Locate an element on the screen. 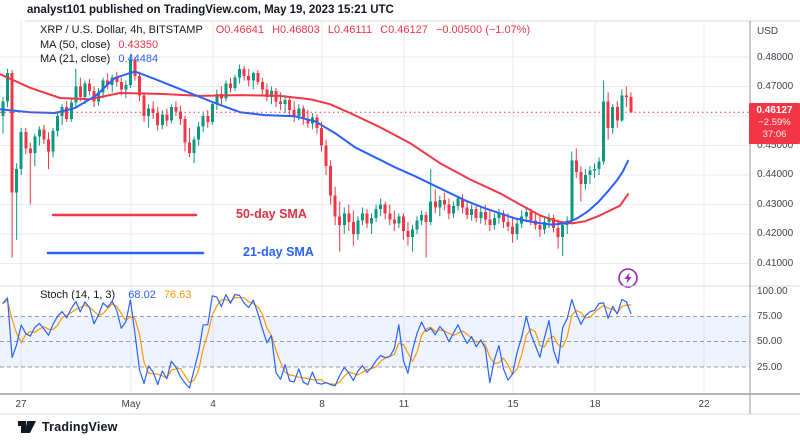  price-axis-currency: USD is located at coordinates (768, 31).